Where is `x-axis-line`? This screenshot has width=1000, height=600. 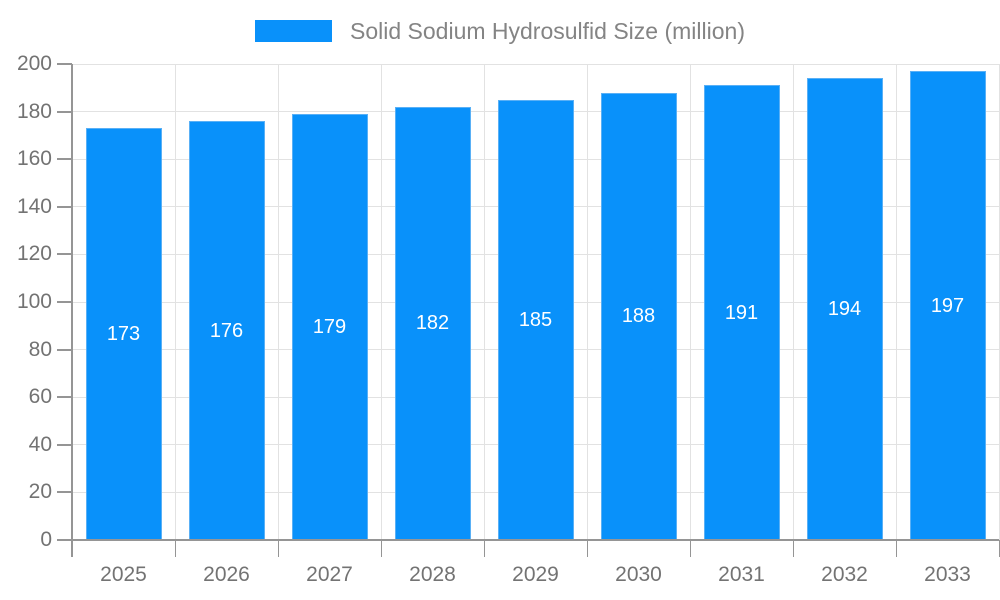 x-axis-line is located at coordinates (535, 540).